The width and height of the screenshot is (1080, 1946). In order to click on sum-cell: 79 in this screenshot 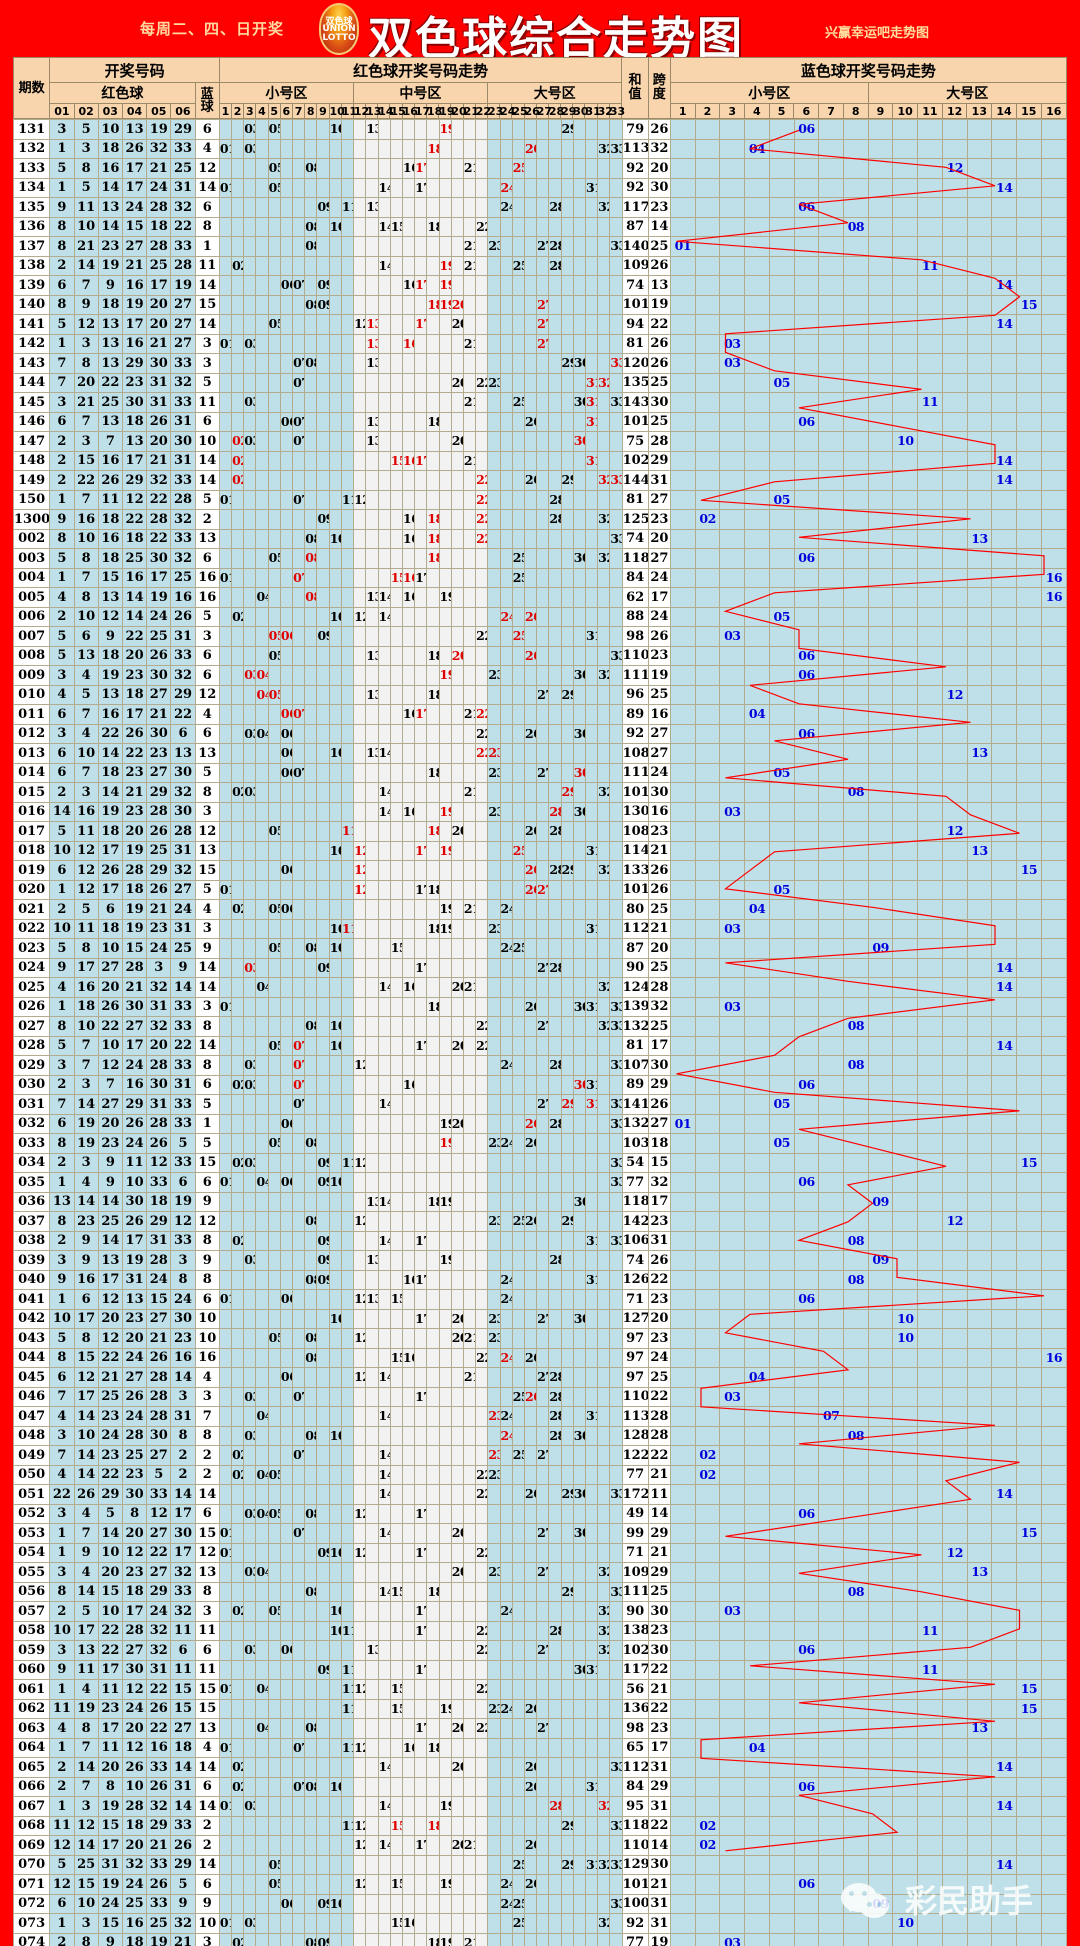, I will do `click(635, 129)`.